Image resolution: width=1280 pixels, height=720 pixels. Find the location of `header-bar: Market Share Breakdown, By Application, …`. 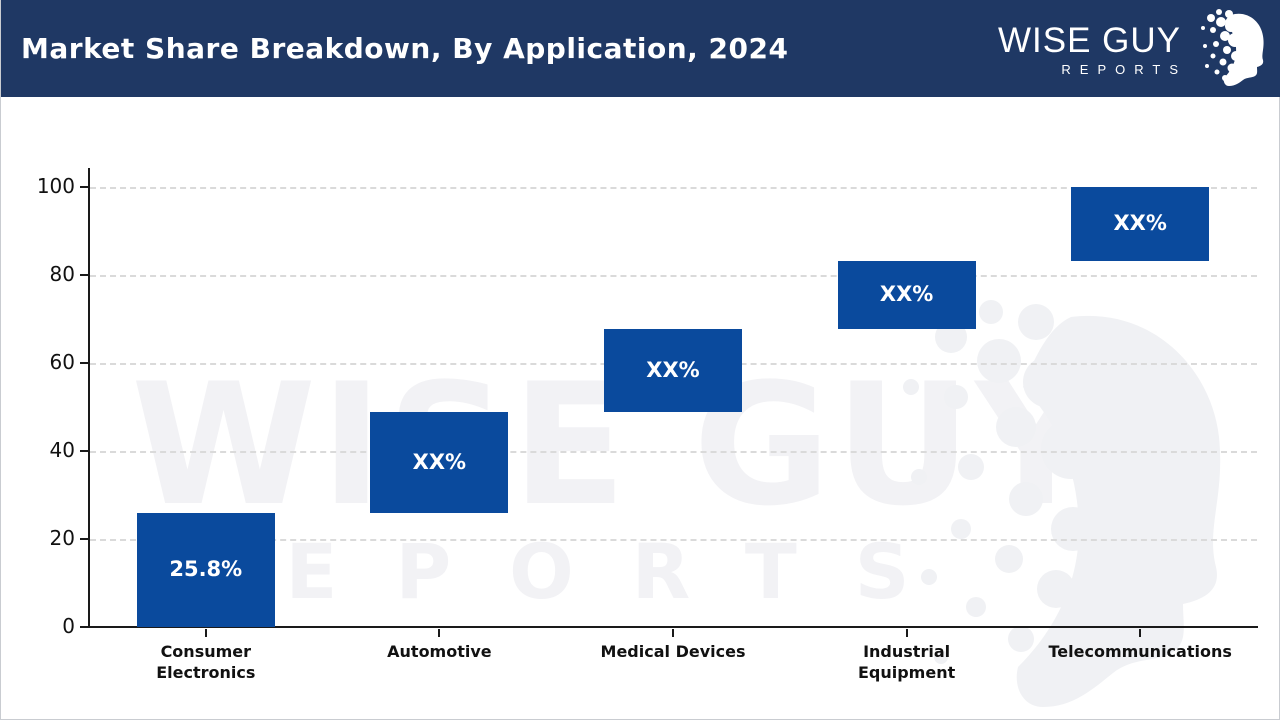

header-bar: Market Share Breakdown, By Application, … is located at coordinates (640, 48).